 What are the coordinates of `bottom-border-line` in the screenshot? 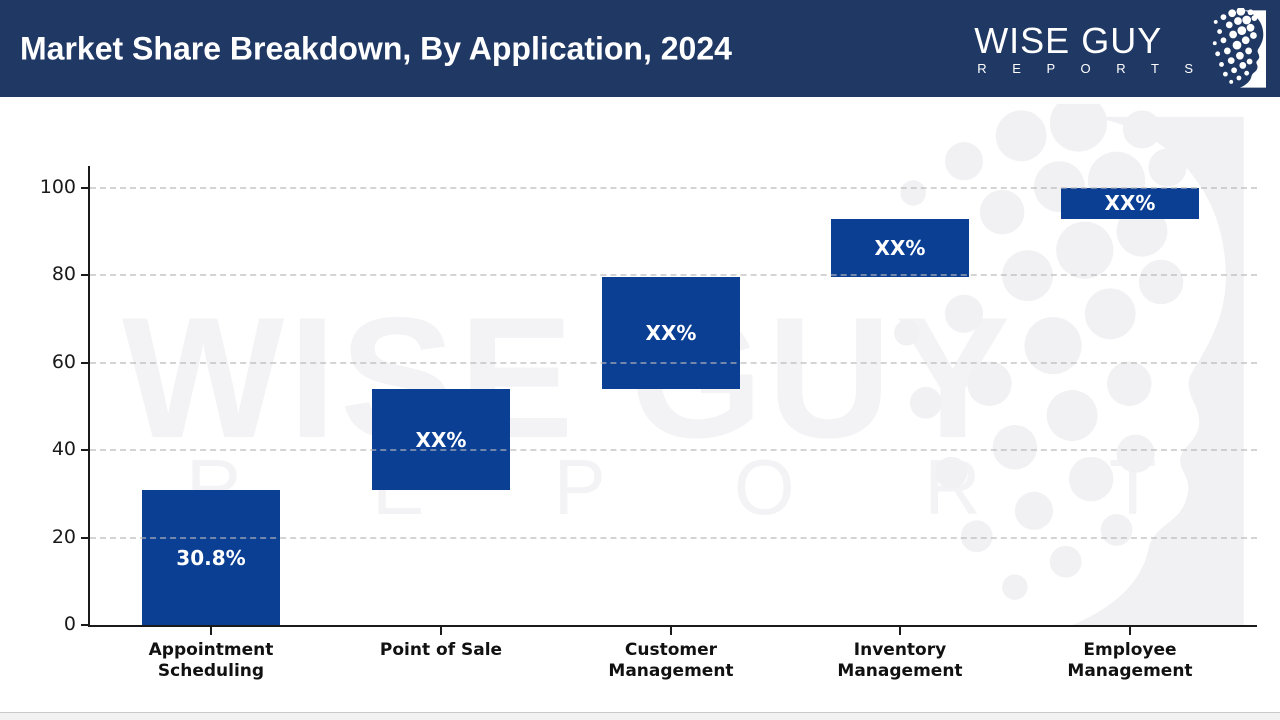 It's located at (640, 712).